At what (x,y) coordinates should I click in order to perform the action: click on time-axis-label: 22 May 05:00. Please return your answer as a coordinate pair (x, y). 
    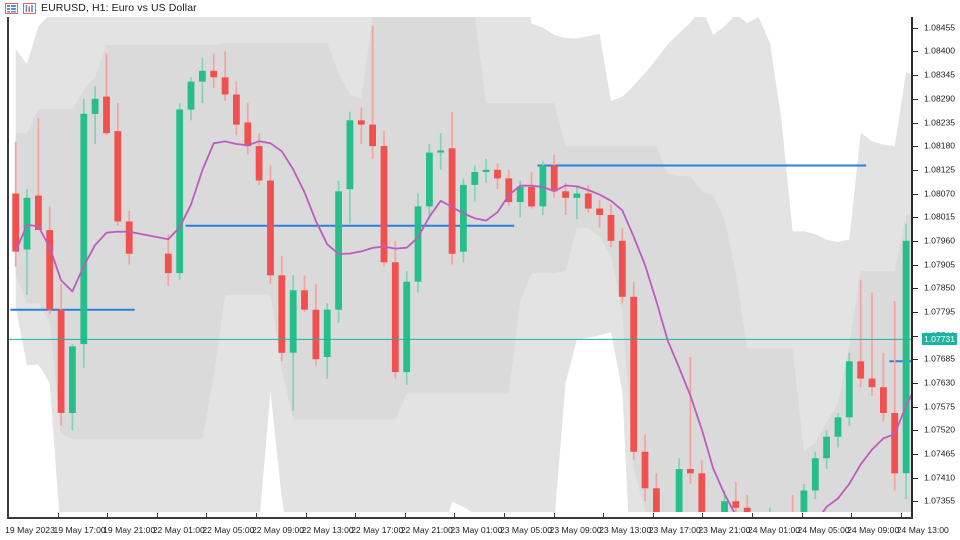
    Looking at the image, I should click on (228, 530).